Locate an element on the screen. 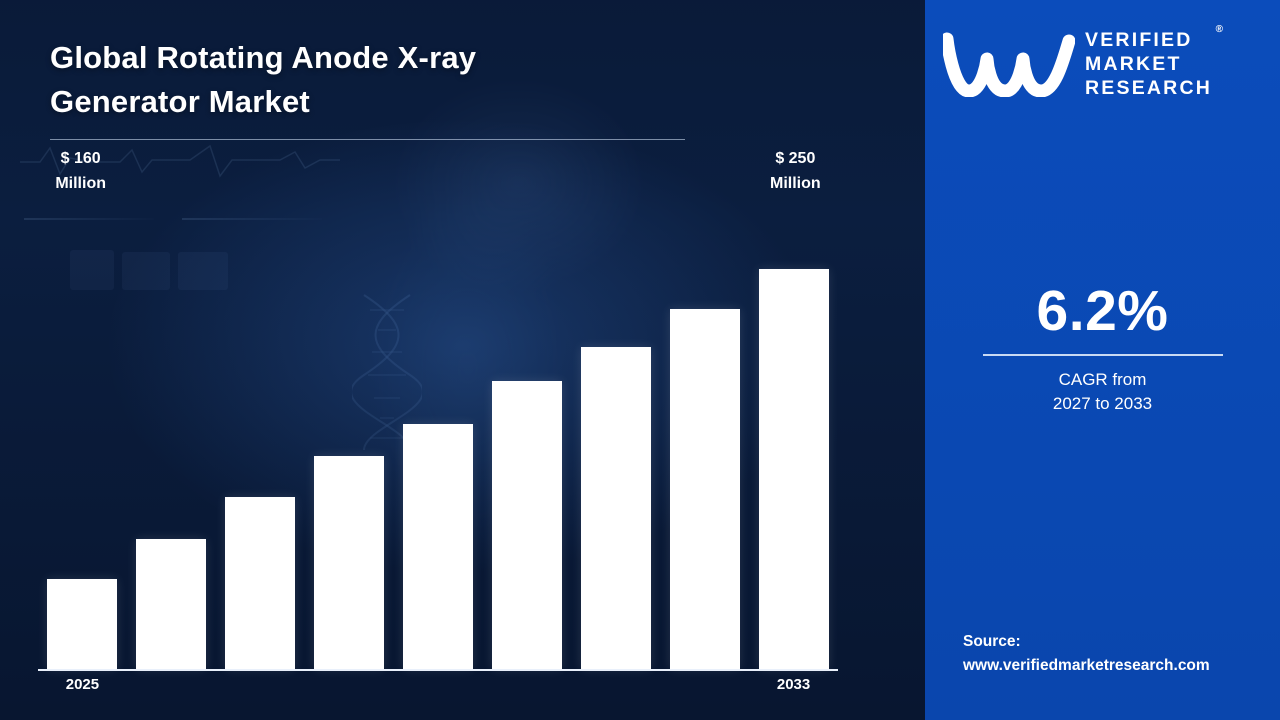 The width and height of the screenshot is (1280, 720). source-block: Source: www.verifiedmarketresearch.com is located at coordinates (1086, 654).